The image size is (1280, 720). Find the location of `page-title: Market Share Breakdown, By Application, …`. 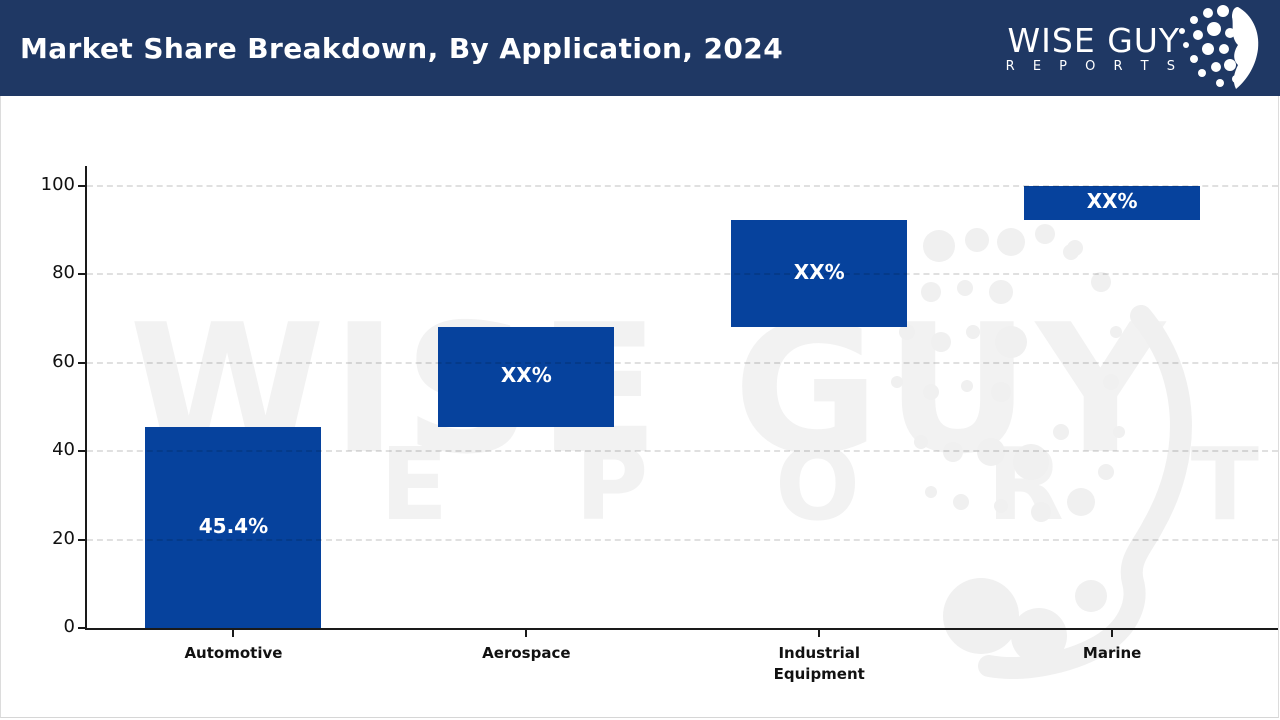

page-title: Market Share Breakdown, By Application, … is located at coordinates (402, 48).